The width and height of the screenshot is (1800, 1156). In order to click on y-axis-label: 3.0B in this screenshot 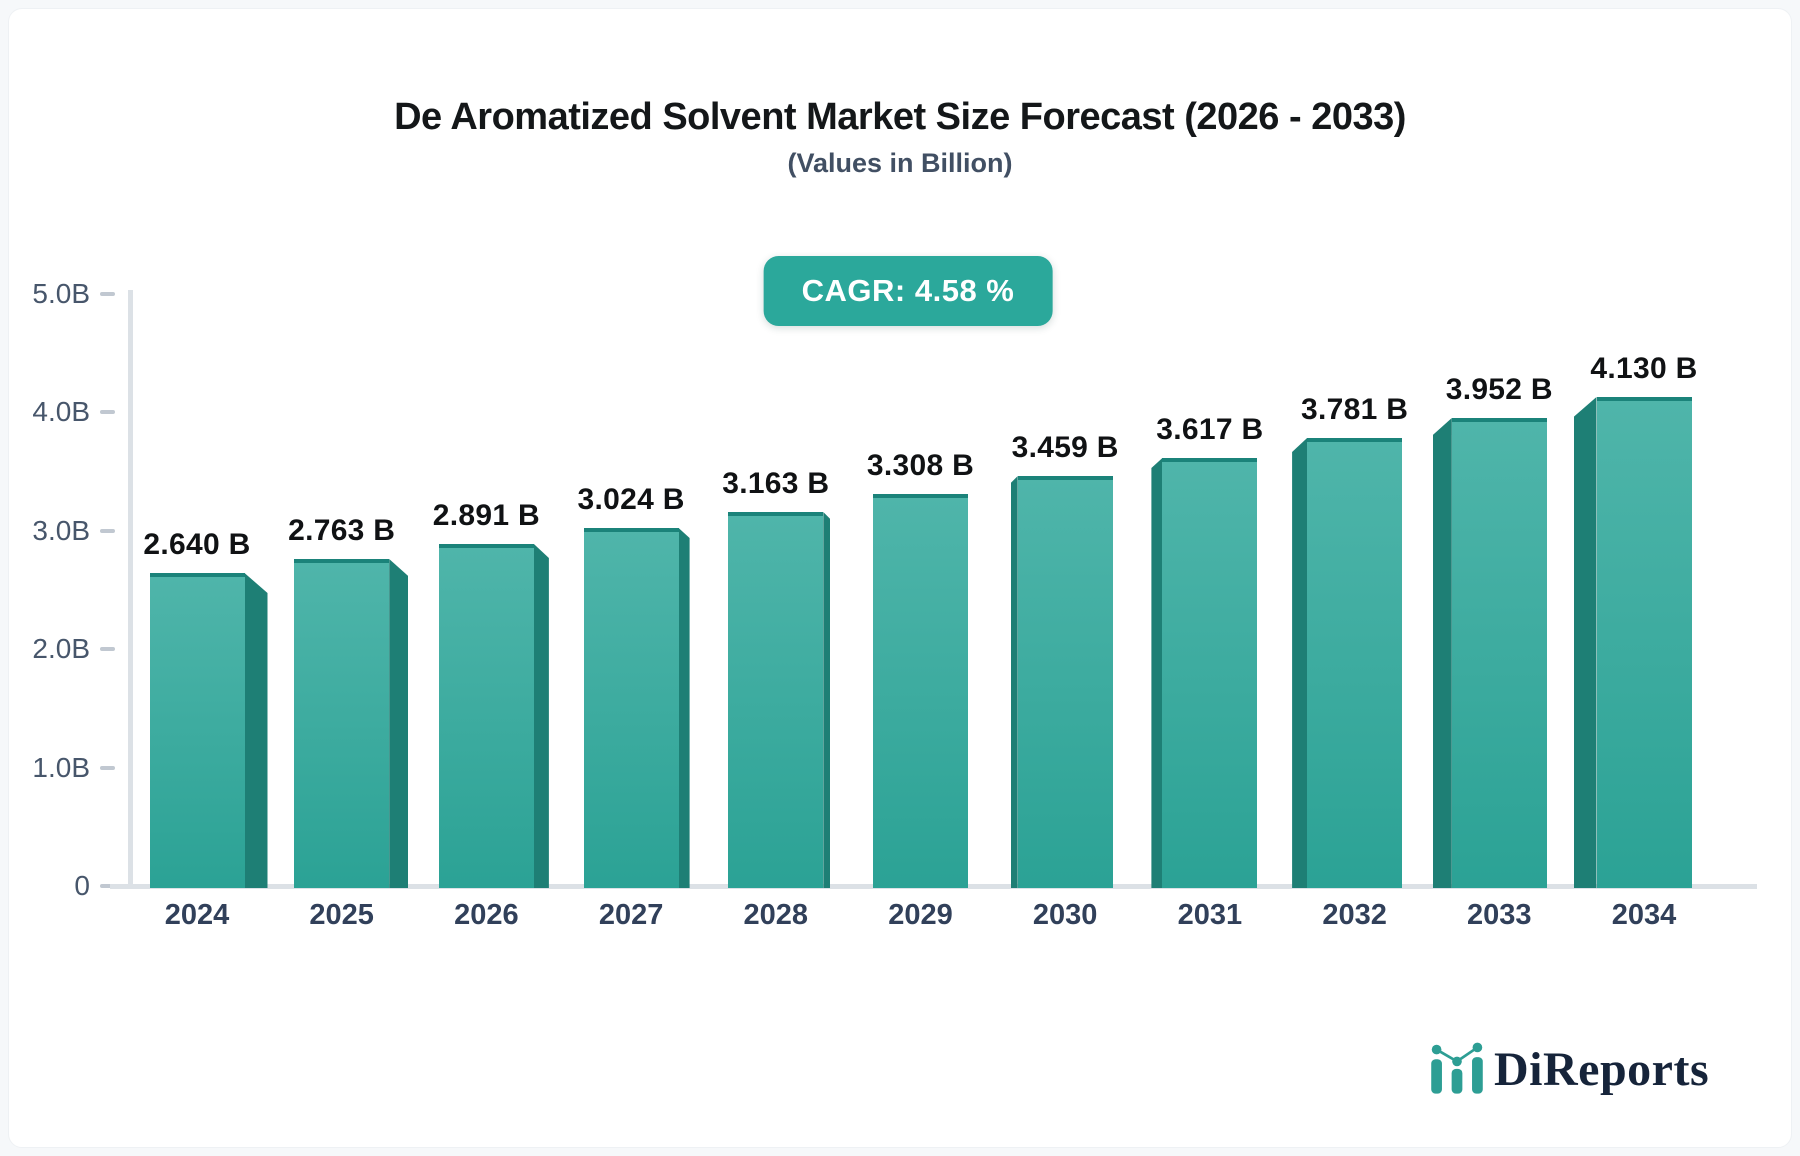, I will do `click(61, 530)`.